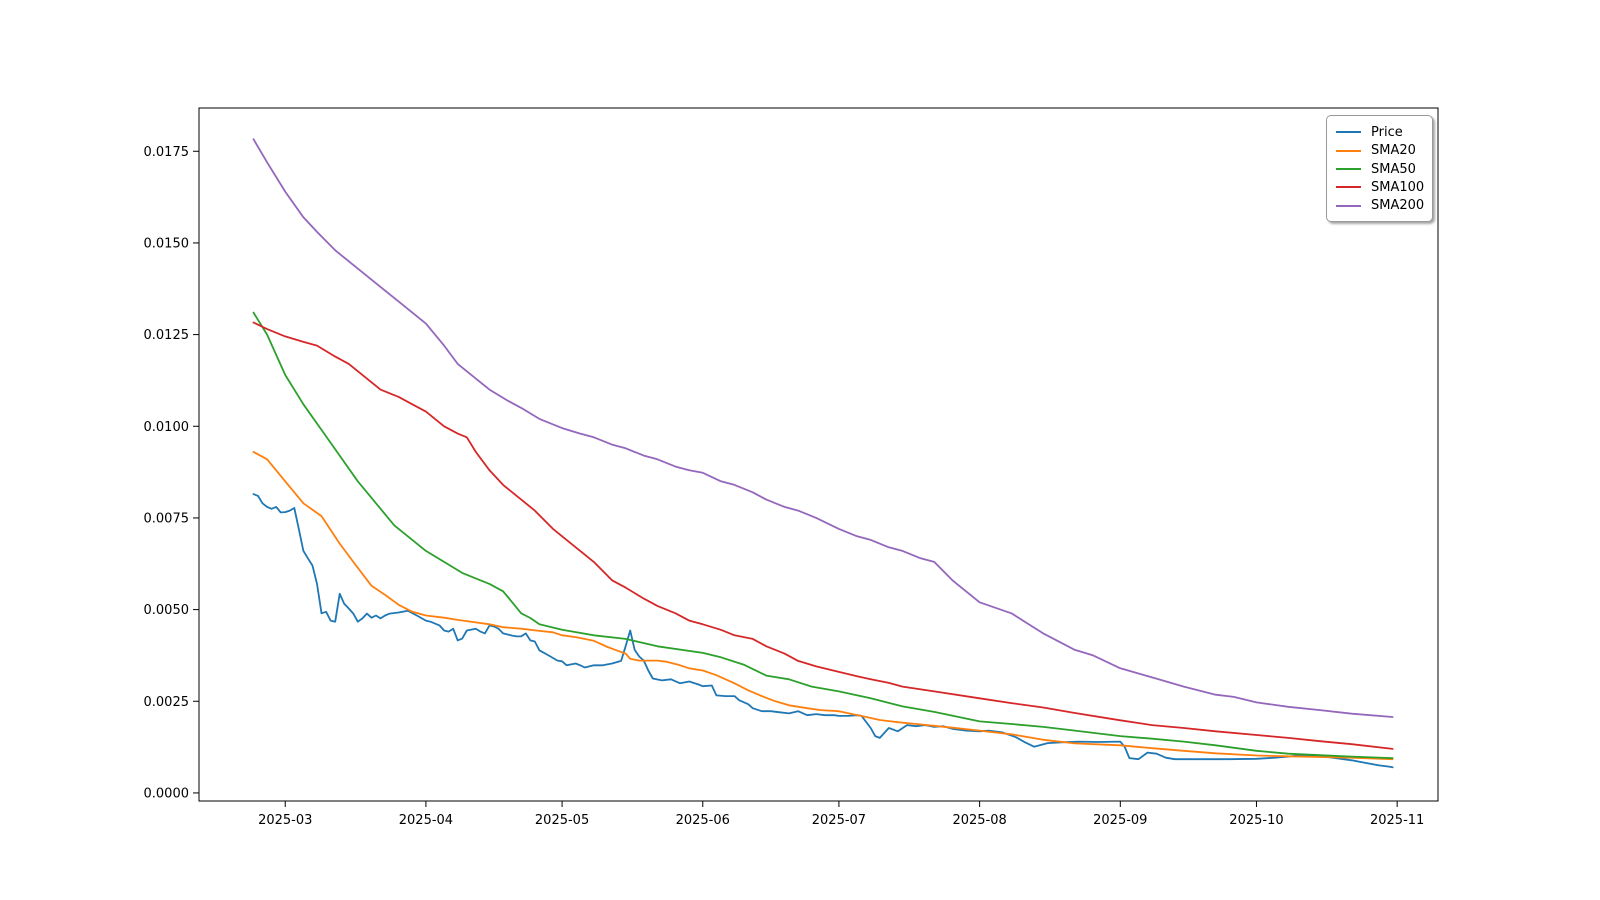 The width and height of the screenshot is (1600, 900). What do you see at coordinates (1397, 820) in the screenshot?
I see `x-tick-label: 2025-11` at bounding box center [1397, 820].